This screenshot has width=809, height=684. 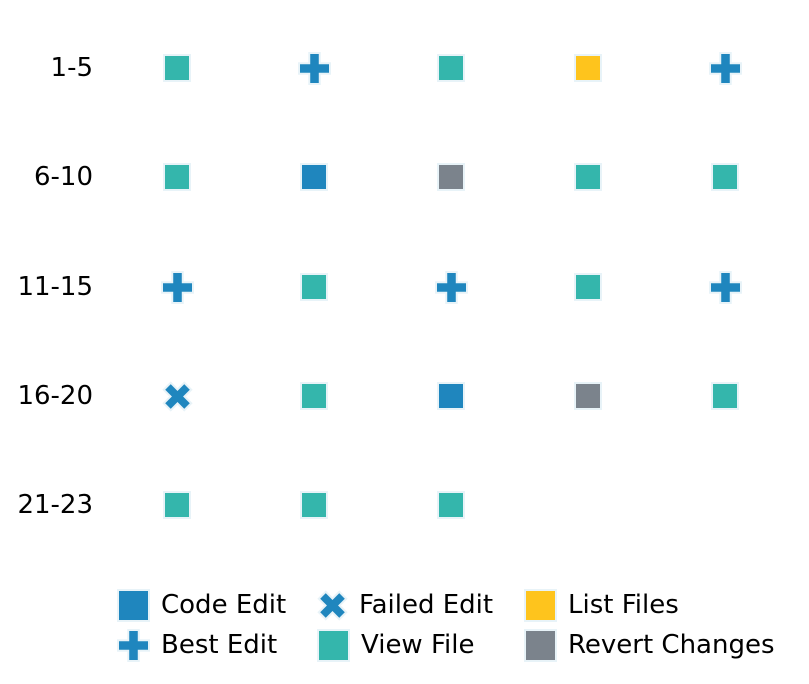 I want to click on list-files-icon, so click(x=540, y=605).